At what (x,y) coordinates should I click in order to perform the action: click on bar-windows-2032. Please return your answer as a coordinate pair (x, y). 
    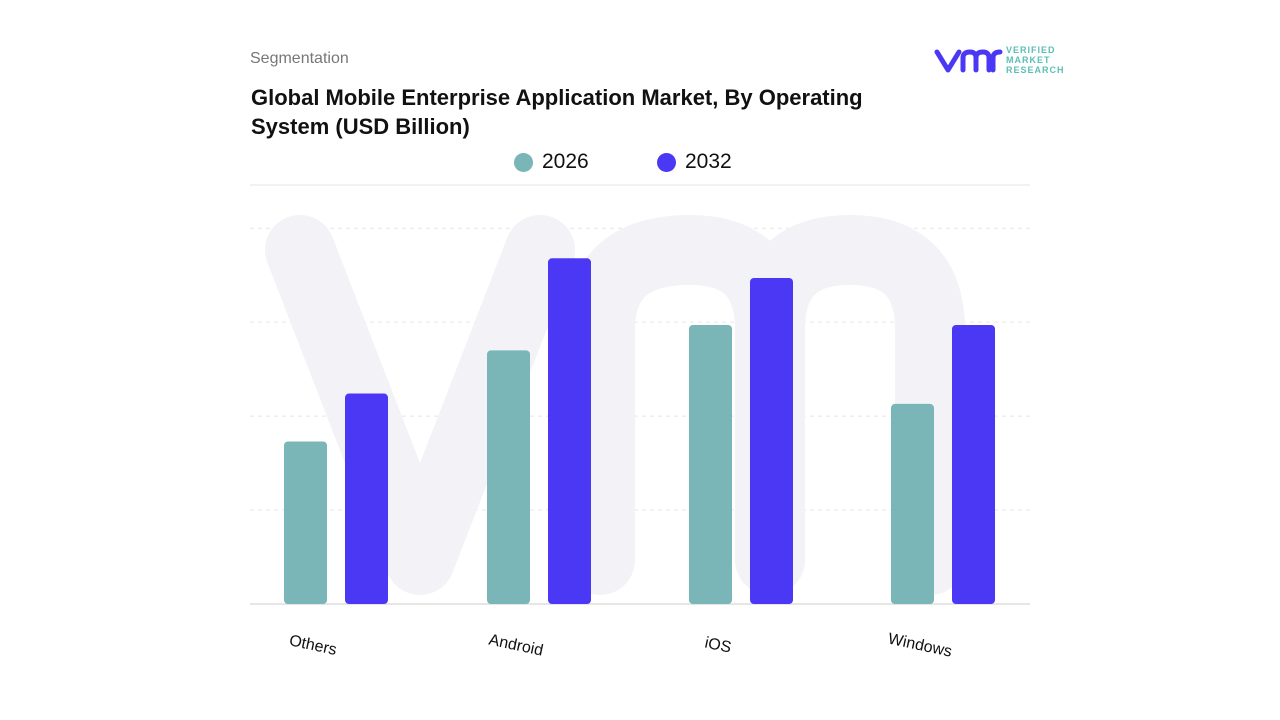
    Looking at the image, I should click on (973, 464).